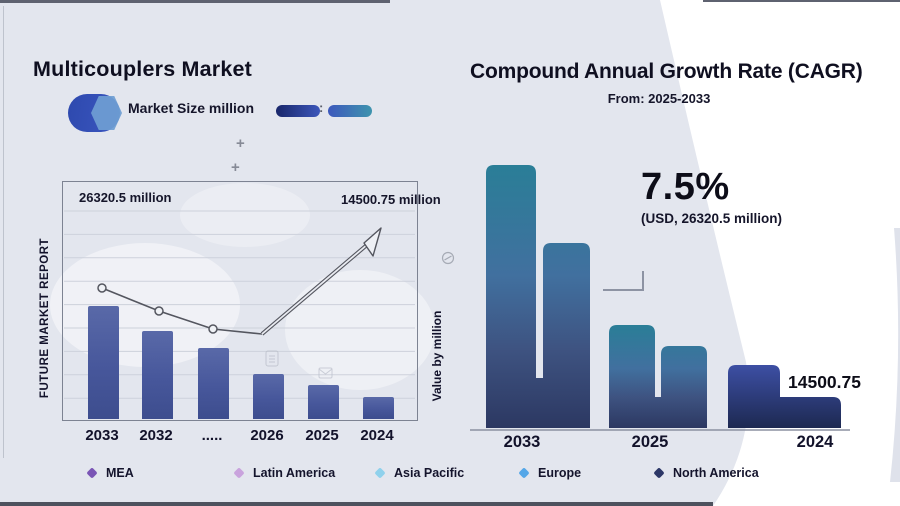 This screenshot has height=506, width=900. I want to click on legend-item: North America, so click(706, 473).